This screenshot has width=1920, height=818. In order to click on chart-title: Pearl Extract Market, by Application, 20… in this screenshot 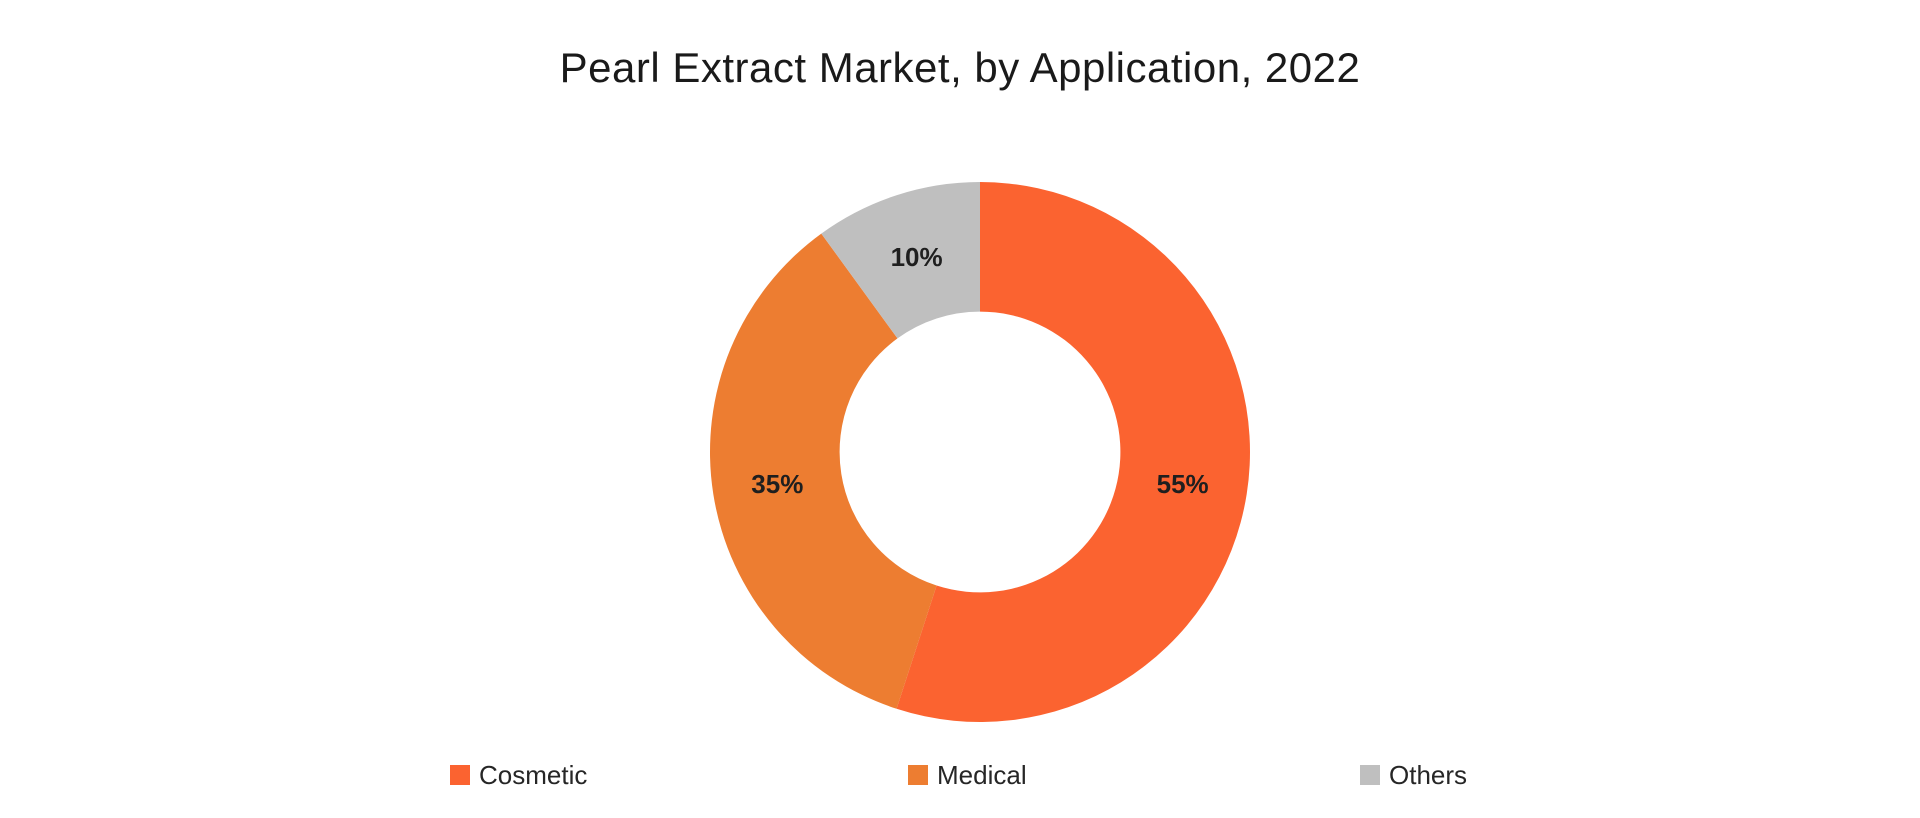, I will do `click(960, 67)`.